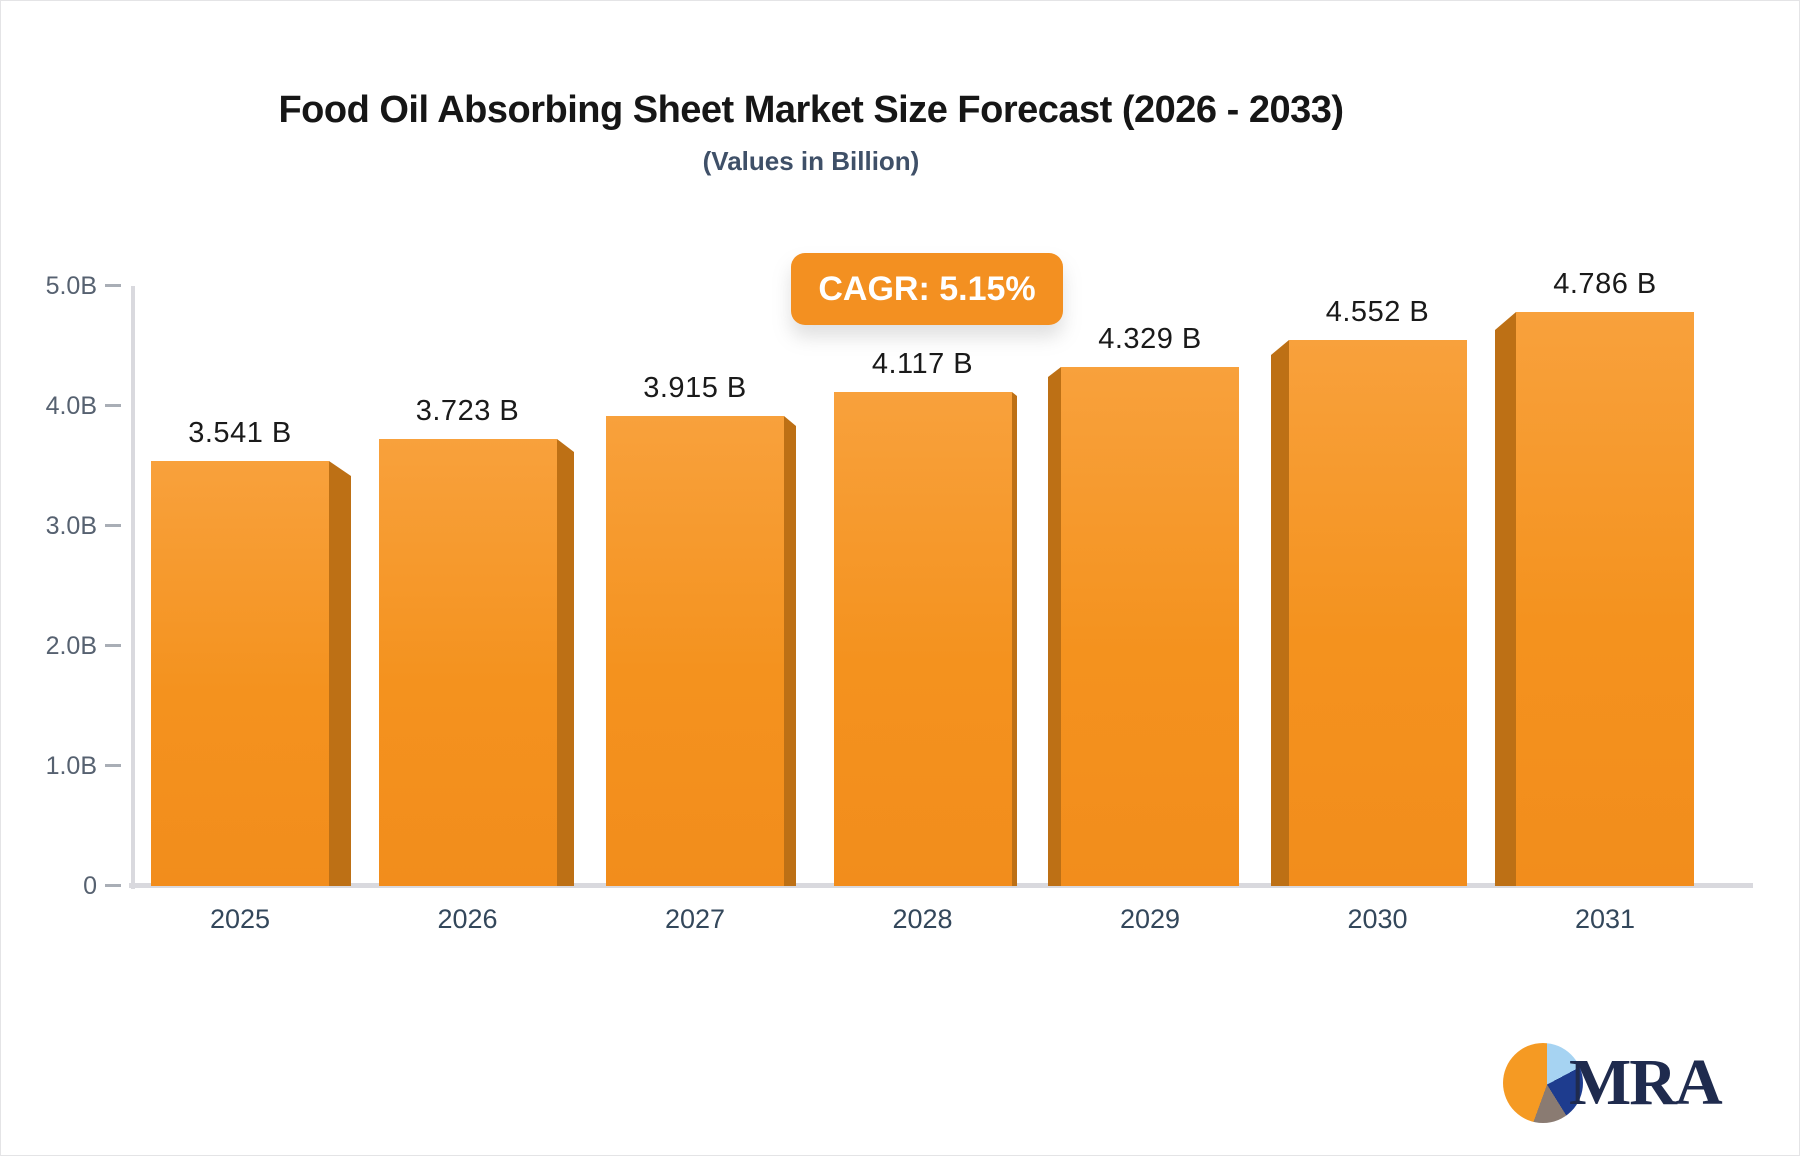  What do you see at coordinates (71, 646) in the screenshot?
I see `y-tick-label: 2.0B` at bounding box center [71, 646].